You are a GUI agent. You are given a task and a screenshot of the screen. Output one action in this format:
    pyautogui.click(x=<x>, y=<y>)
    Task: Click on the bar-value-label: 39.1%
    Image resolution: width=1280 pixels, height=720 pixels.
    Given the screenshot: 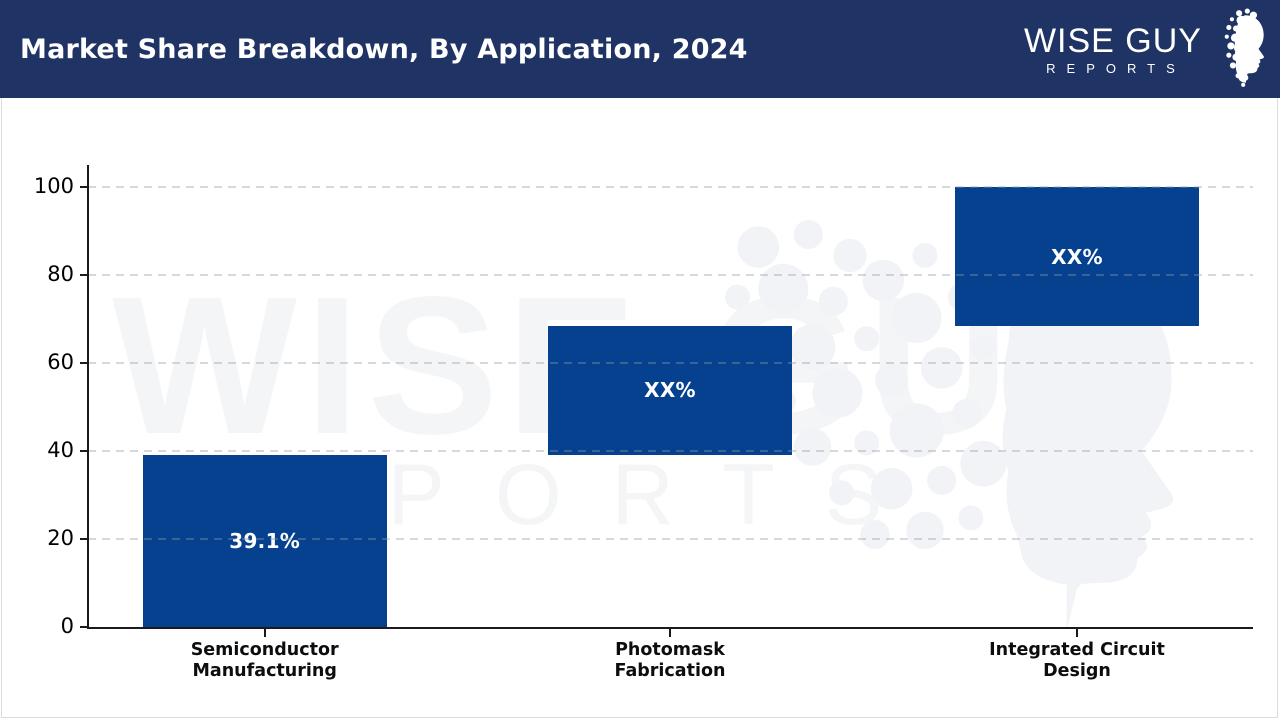 What is the action you would take?
    pyautogui.click(x=265, y=540)
    